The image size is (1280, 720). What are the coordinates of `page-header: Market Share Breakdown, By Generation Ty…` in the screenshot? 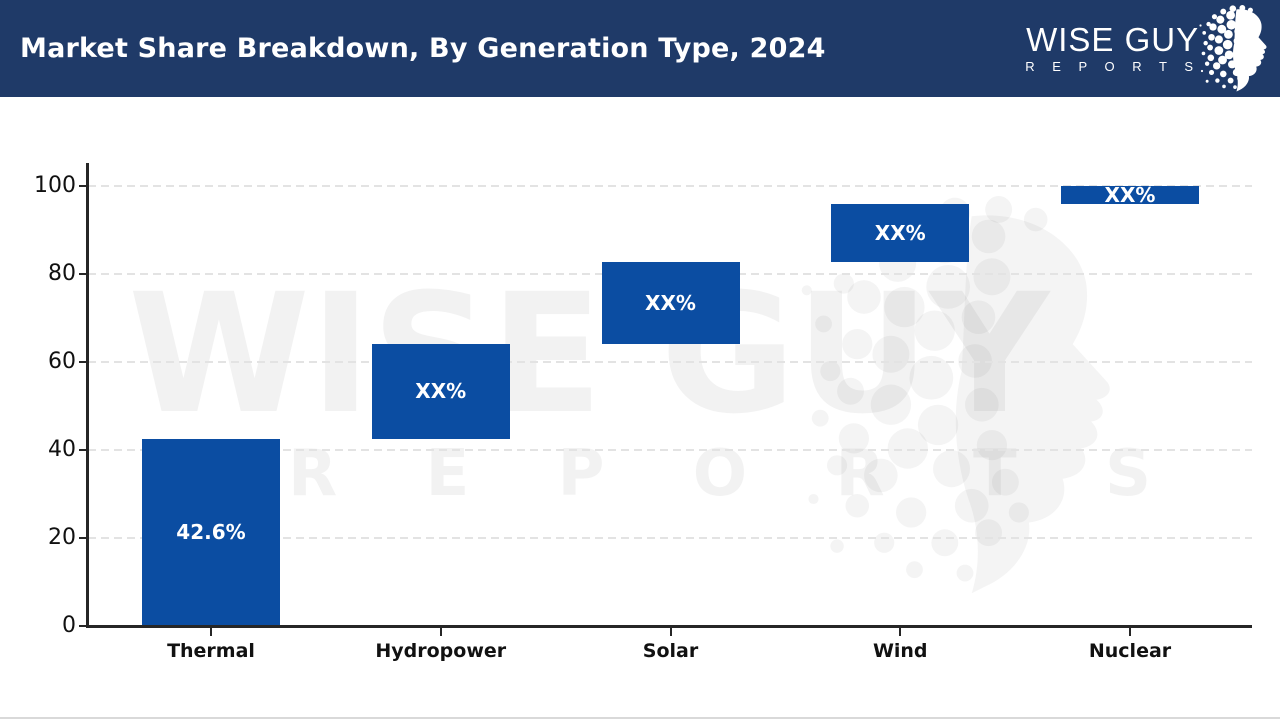 It's located at (640, 48).